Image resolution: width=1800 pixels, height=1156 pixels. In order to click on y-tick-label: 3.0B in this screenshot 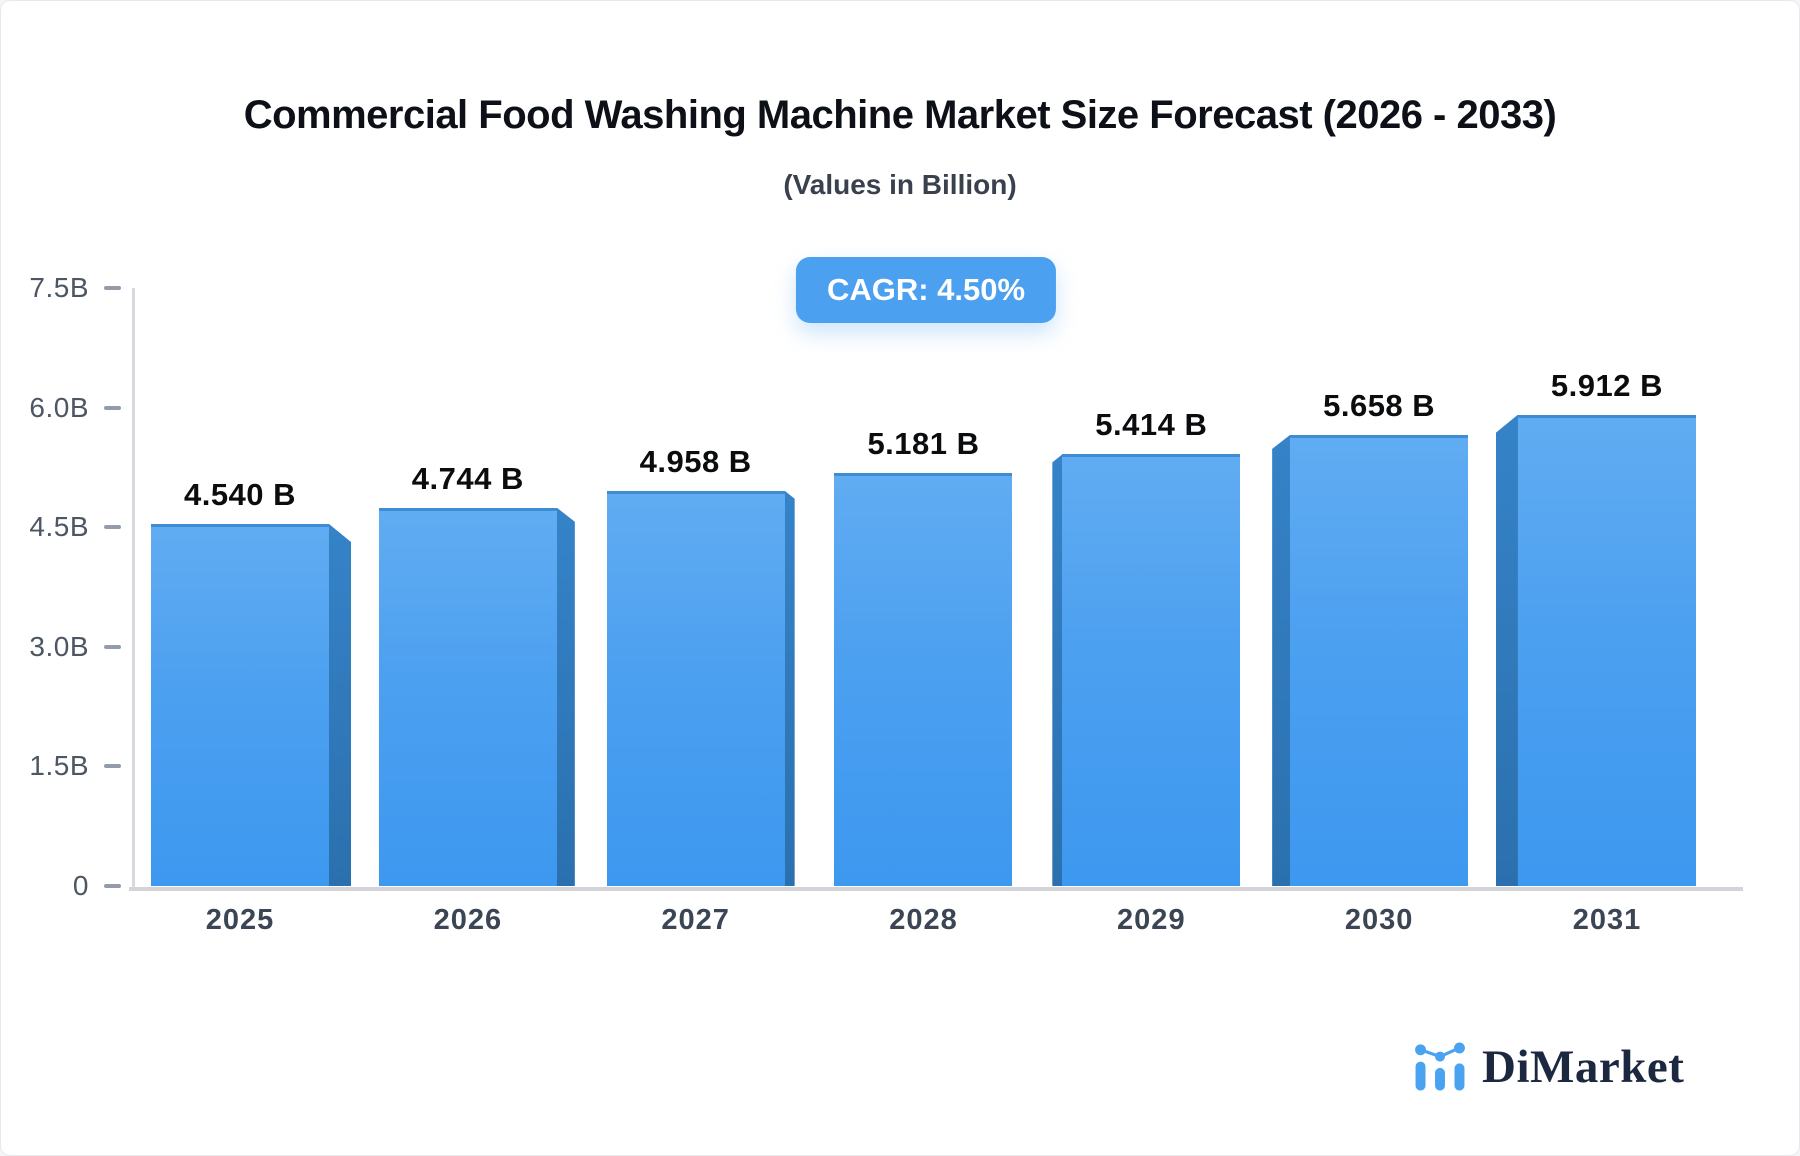, I will do `click(59, 646)`.